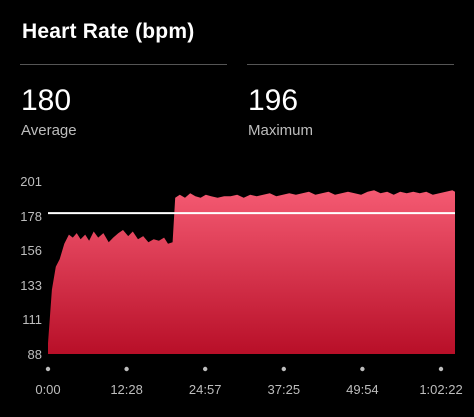  Describe the element at coordinates (31, 181) in the screenshot. I see `y-tick-label: 201` at that location.